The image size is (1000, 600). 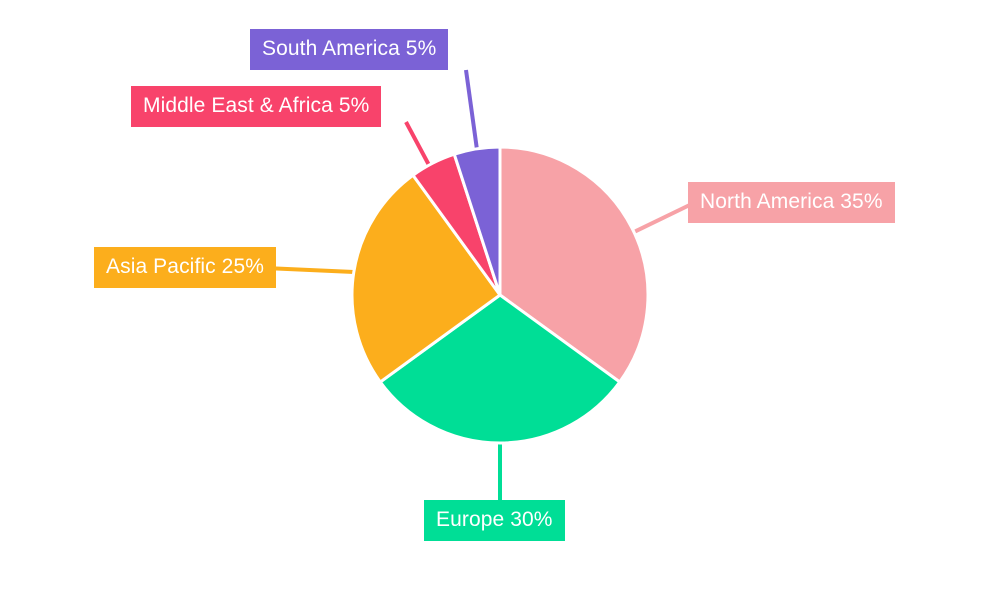 I want to click on pie-slice-europe, so click(x=500, y=369).